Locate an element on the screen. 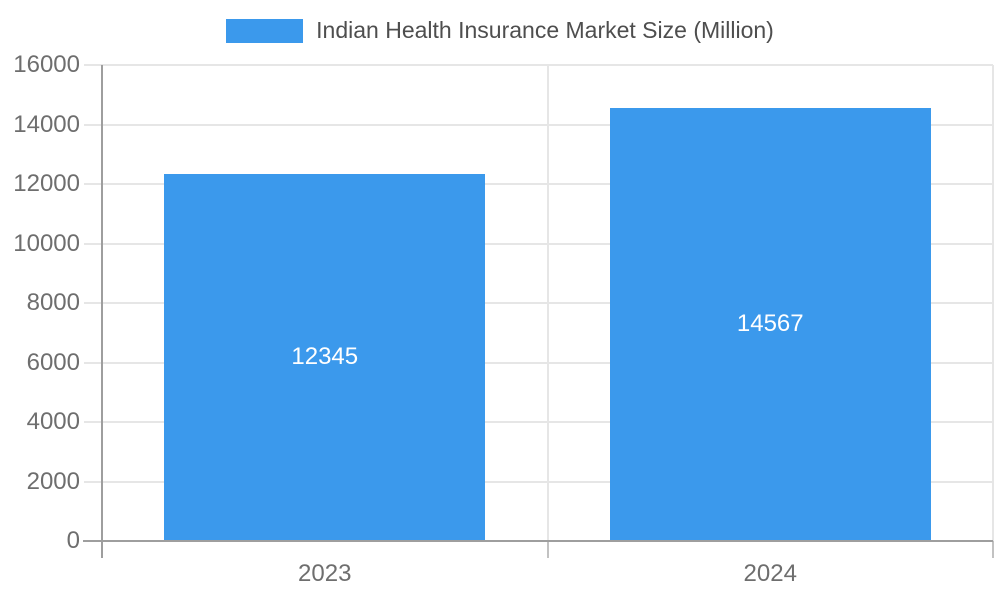  x-axis-line is located at coordinates (538, 541).